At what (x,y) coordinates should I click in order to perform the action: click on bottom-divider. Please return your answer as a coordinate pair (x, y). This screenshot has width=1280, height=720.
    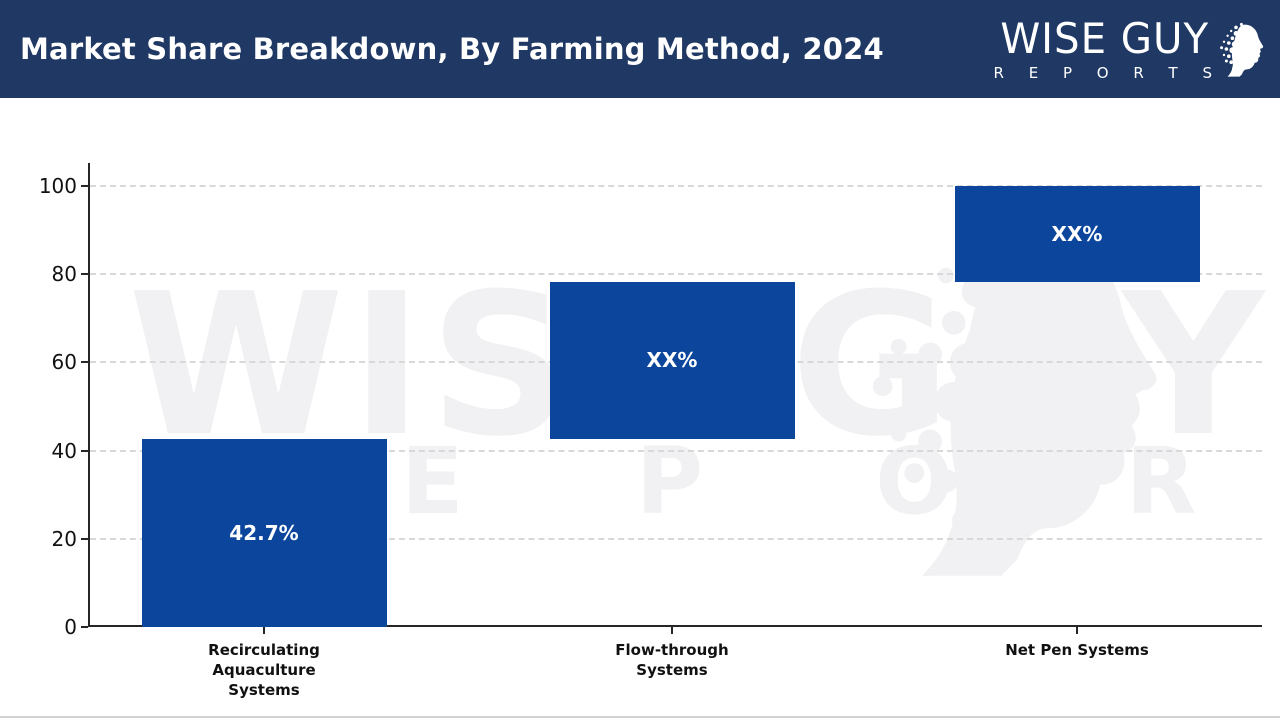
    Looking at the image, I should click on (640, 717).